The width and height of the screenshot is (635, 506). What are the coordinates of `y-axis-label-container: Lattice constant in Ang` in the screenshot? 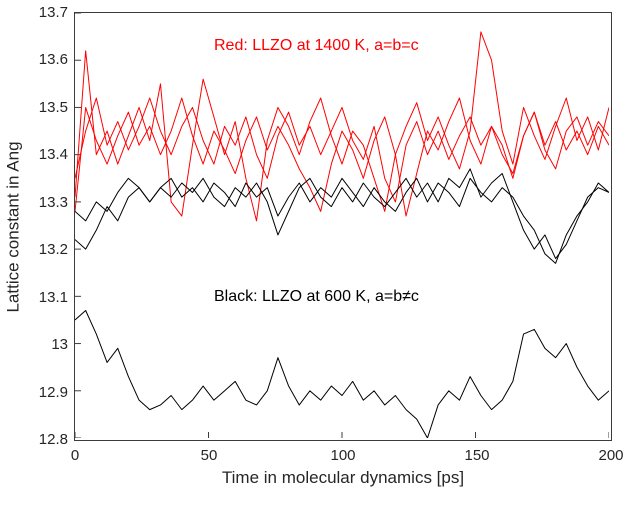 It's located at (14, 226).